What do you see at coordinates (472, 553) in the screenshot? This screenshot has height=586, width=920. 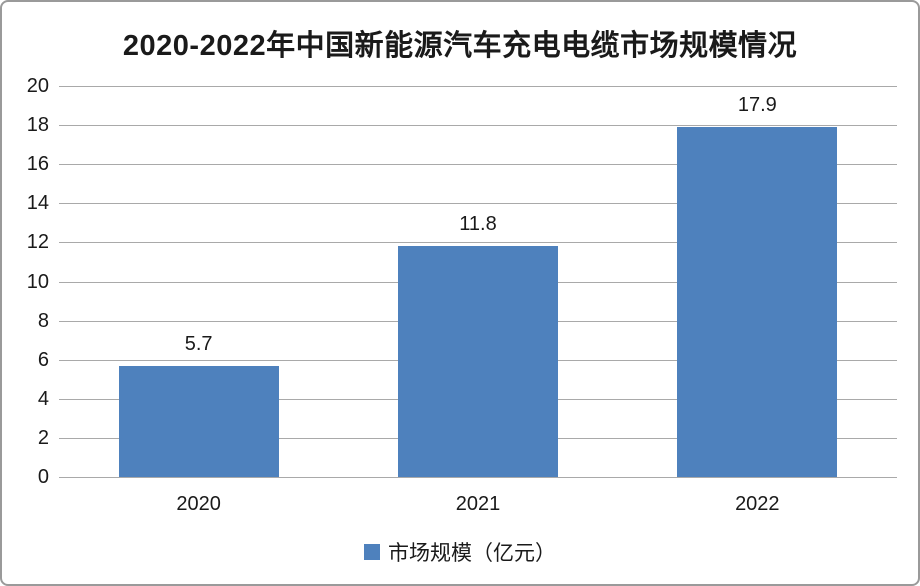 I see `legend-label: 市场规模（亿元）` at bounding box center [472, 553].